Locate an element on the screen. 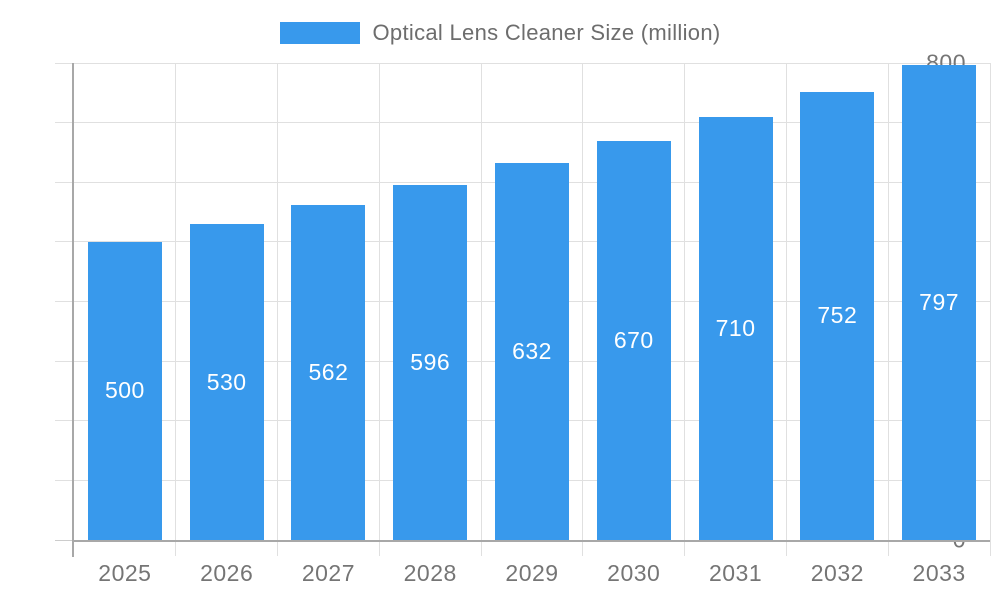 This screenshot has width=1000, height=600. x-tick-label: 2028 is located at coordinates (430, 573).